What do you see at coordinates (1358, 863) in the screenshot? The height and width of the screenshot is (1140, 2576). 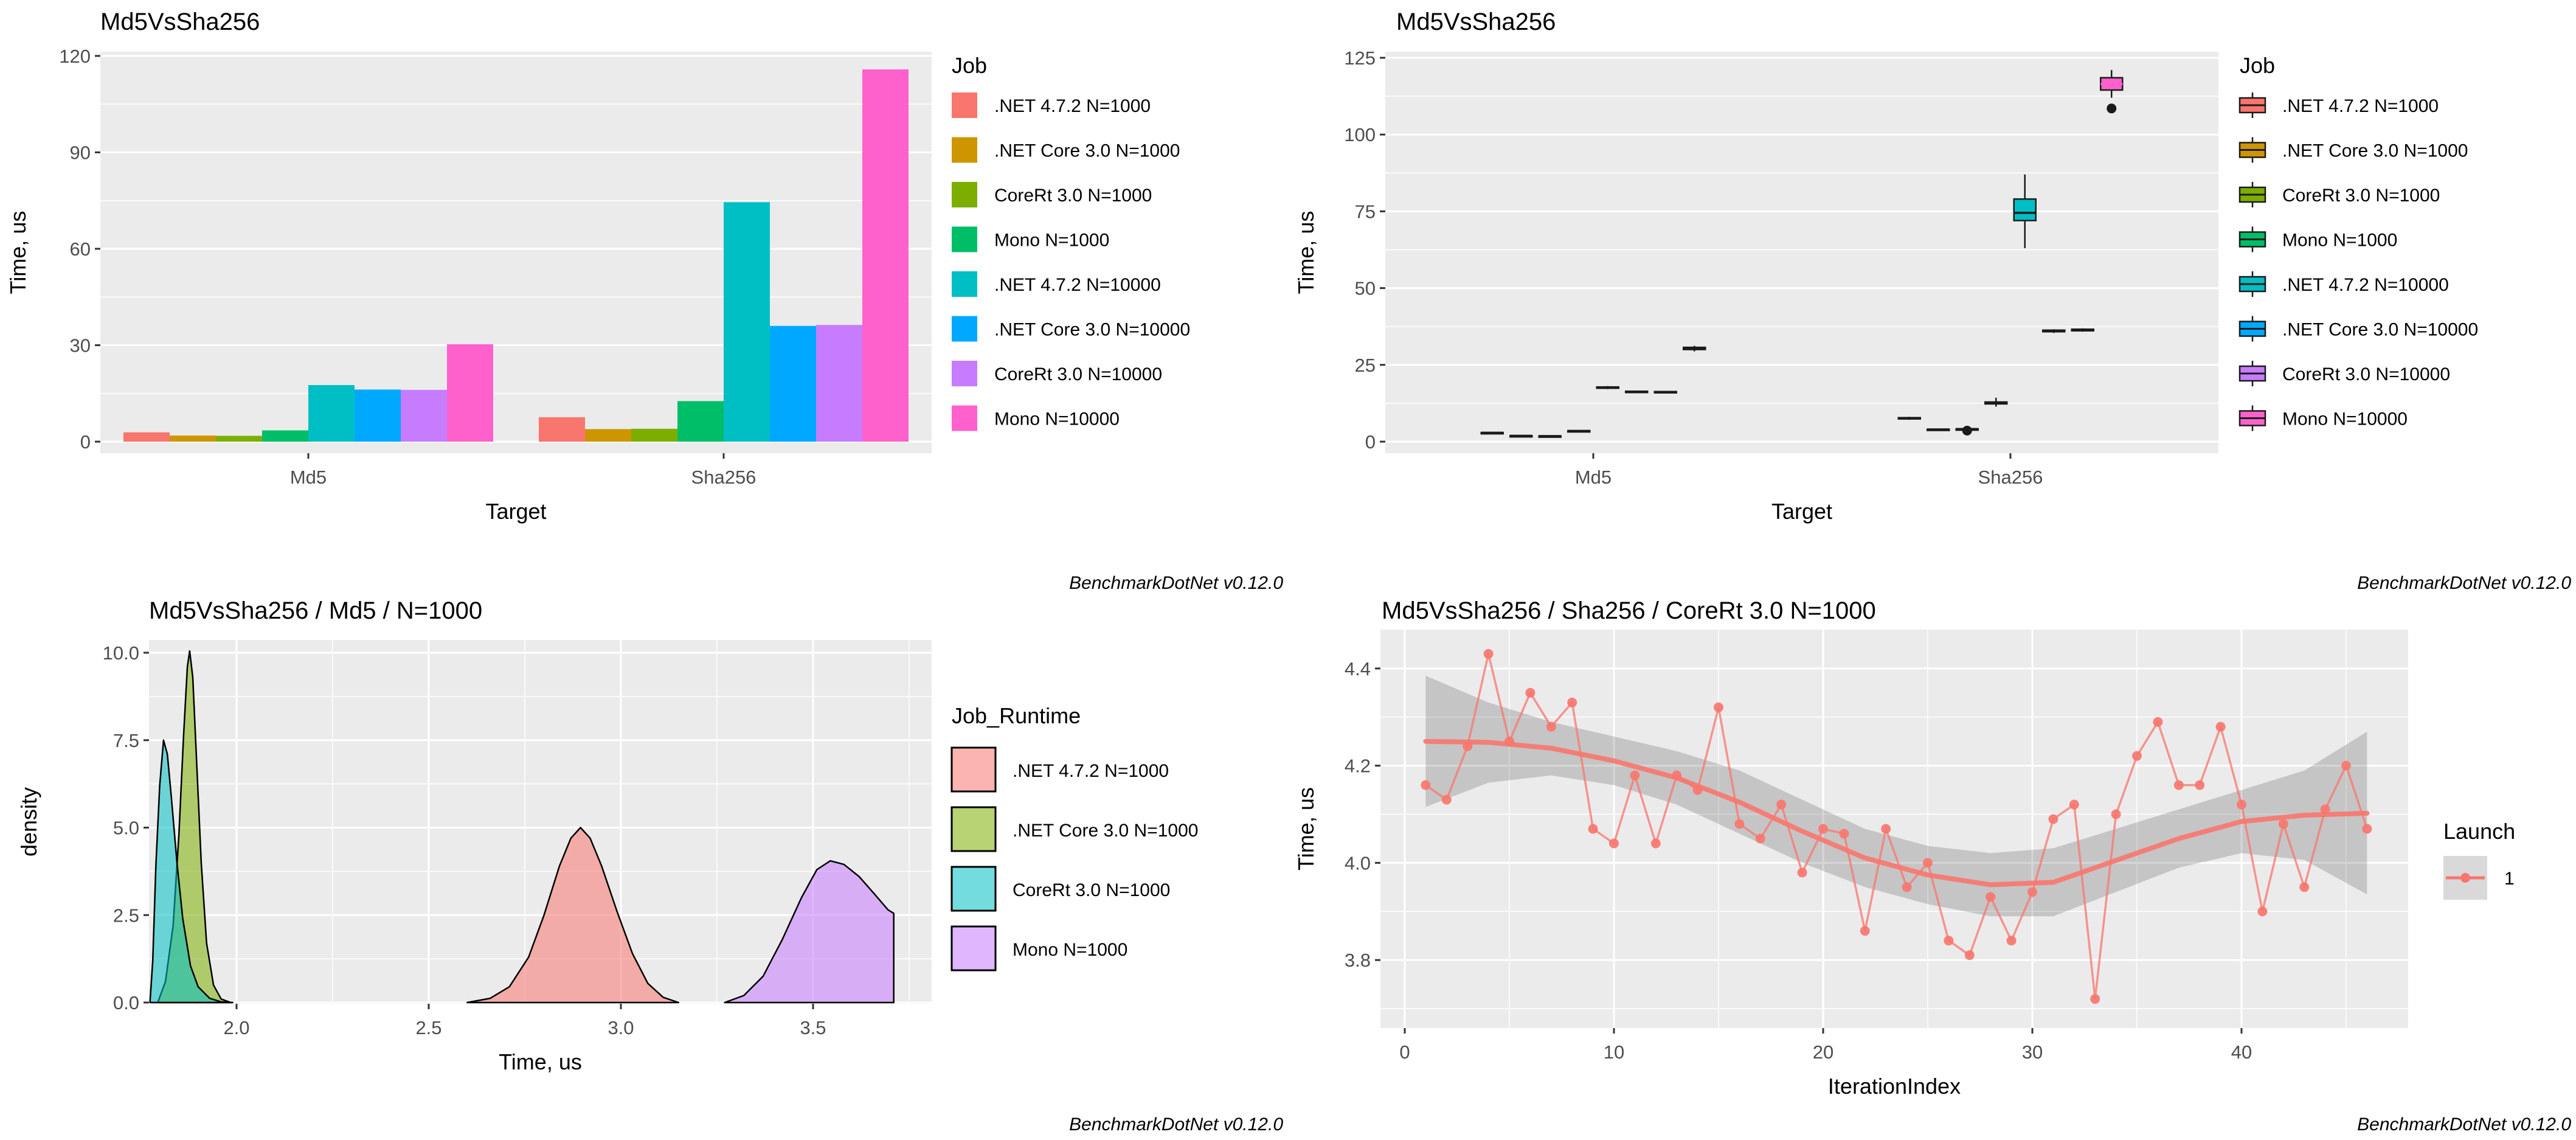 I see `y-tick-label: 4.0` at bounding box center [1358, 863].